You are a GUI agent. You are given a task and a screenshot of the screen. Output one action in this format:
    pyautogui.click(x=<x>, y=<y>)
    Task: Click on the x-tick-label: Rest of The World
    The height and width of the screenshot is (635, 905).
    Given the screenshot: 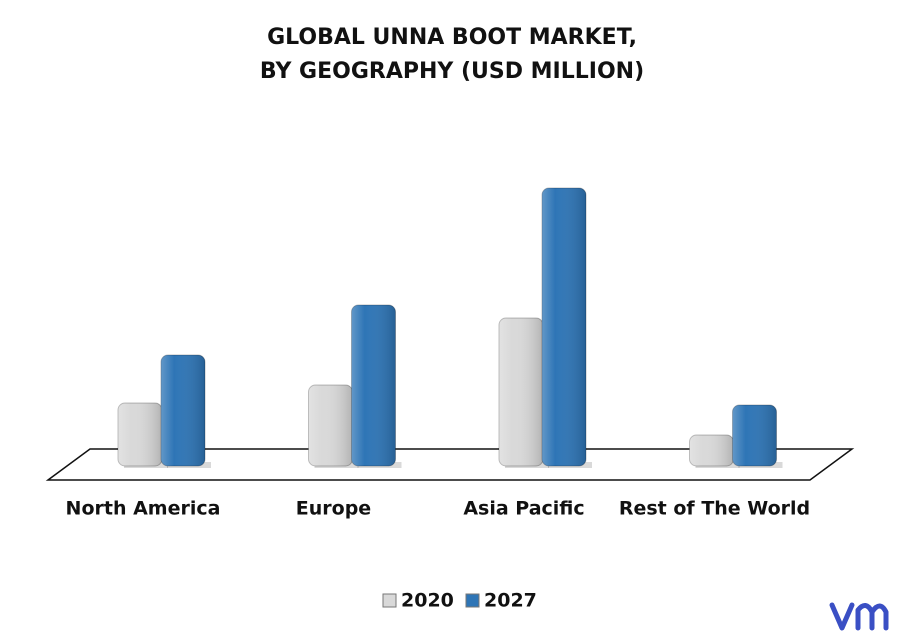 What is the action you would take?
    pyautogui.click(x=714, y=509)
    